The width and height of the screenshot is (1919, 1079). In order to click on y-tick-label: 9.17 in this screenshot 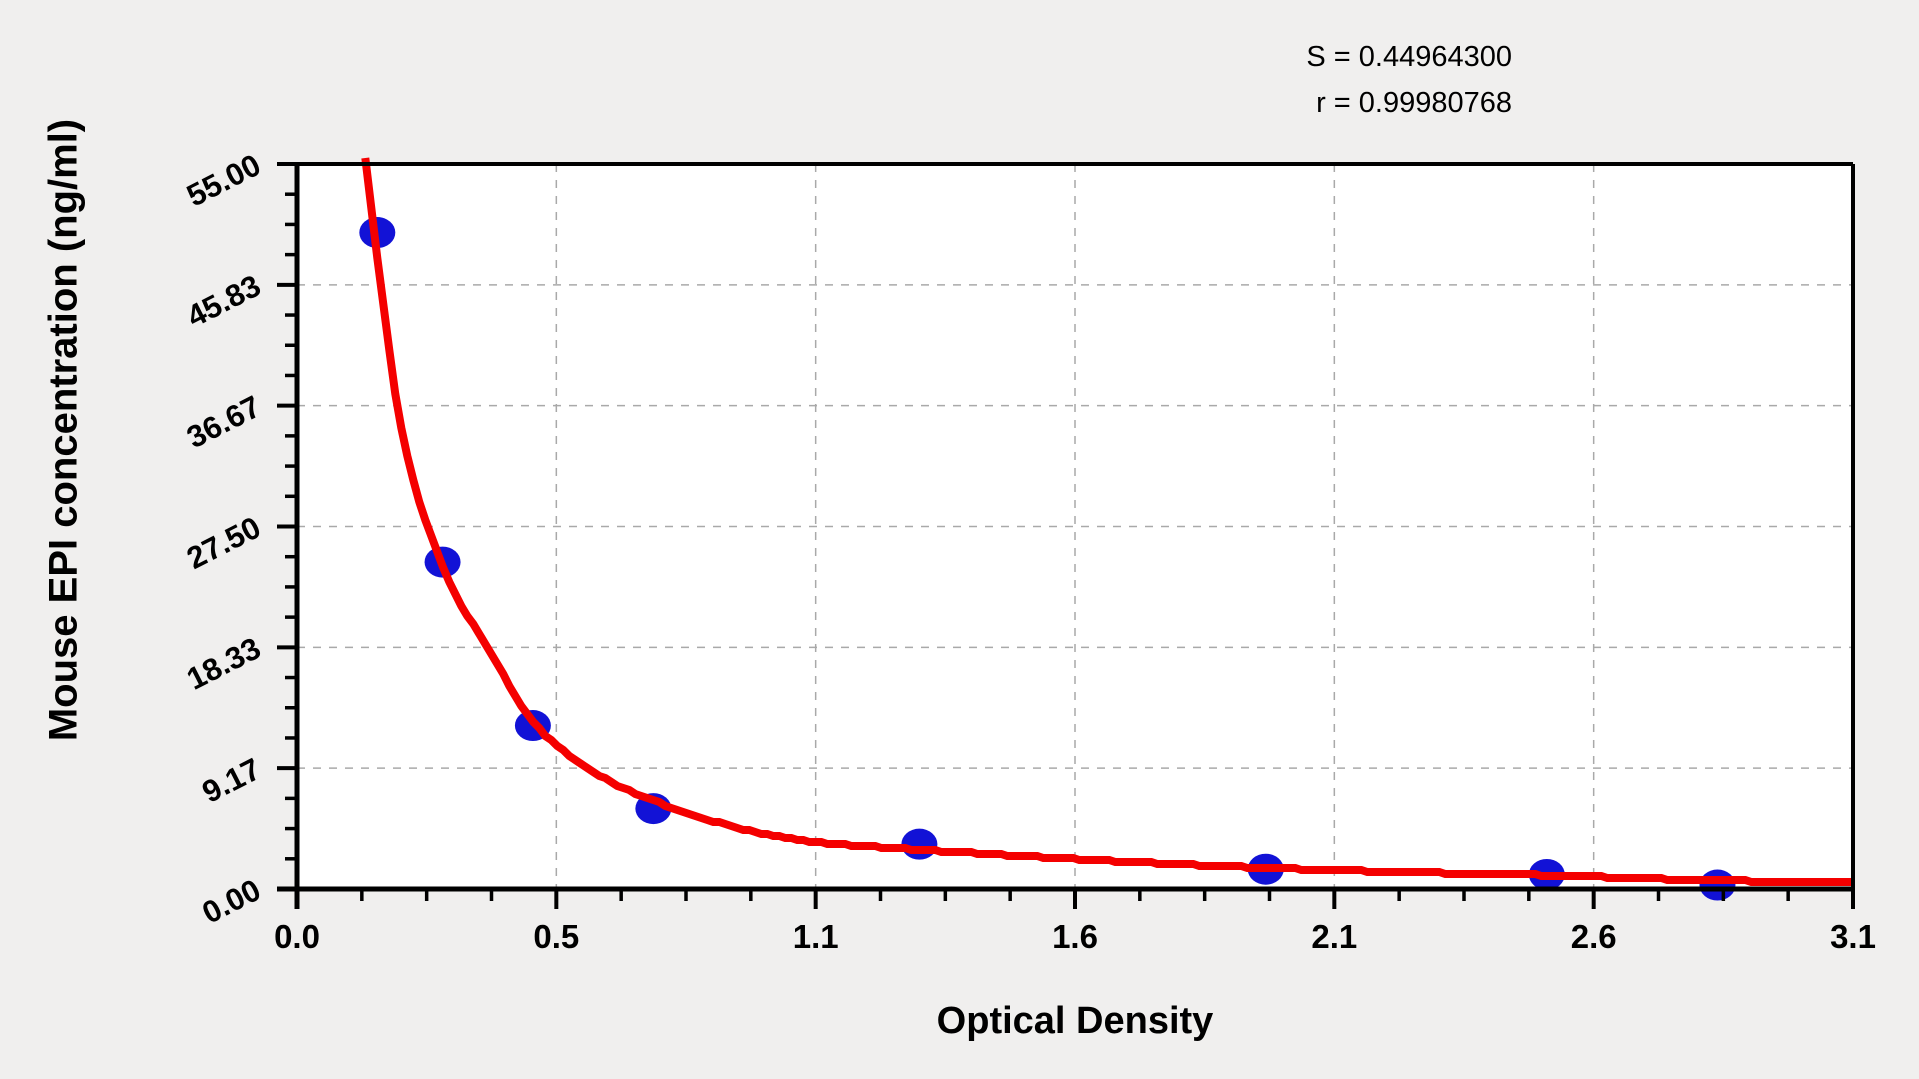, I will do `click(232, 780)`.